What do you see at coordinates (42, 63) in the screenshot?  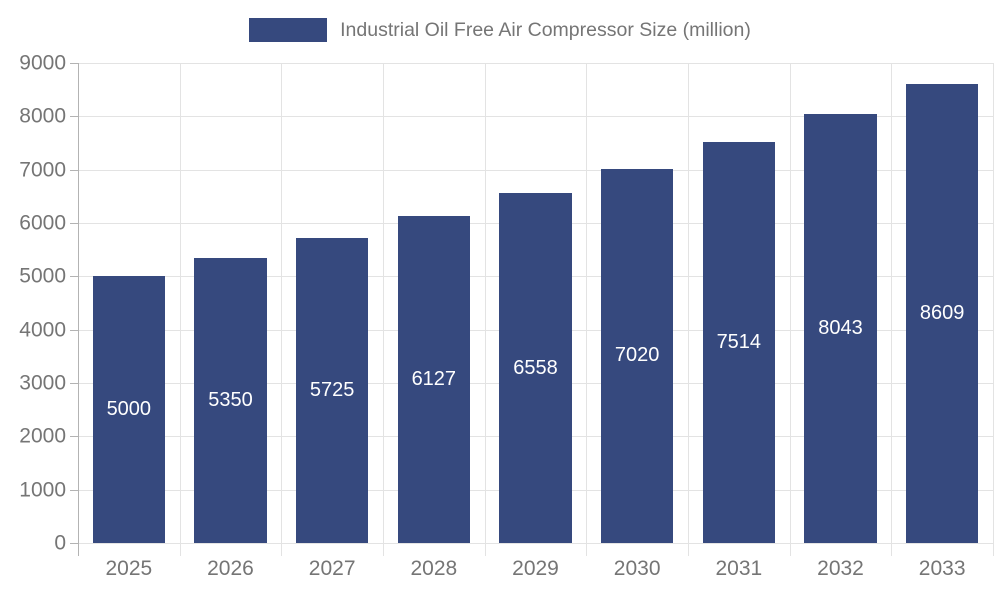 I see `y-tick-label: 9000` at bounding box center [42, 63].